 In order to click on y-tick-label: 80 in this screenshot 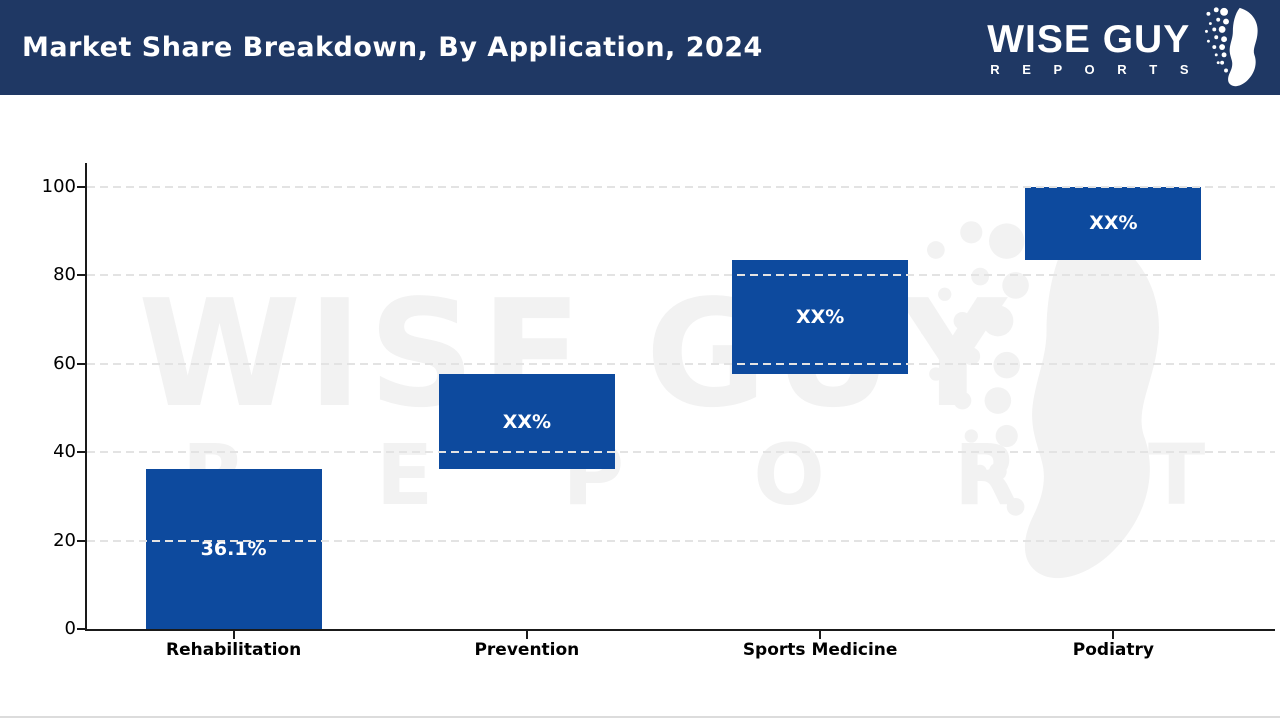, I will do `click(64, 275)`.